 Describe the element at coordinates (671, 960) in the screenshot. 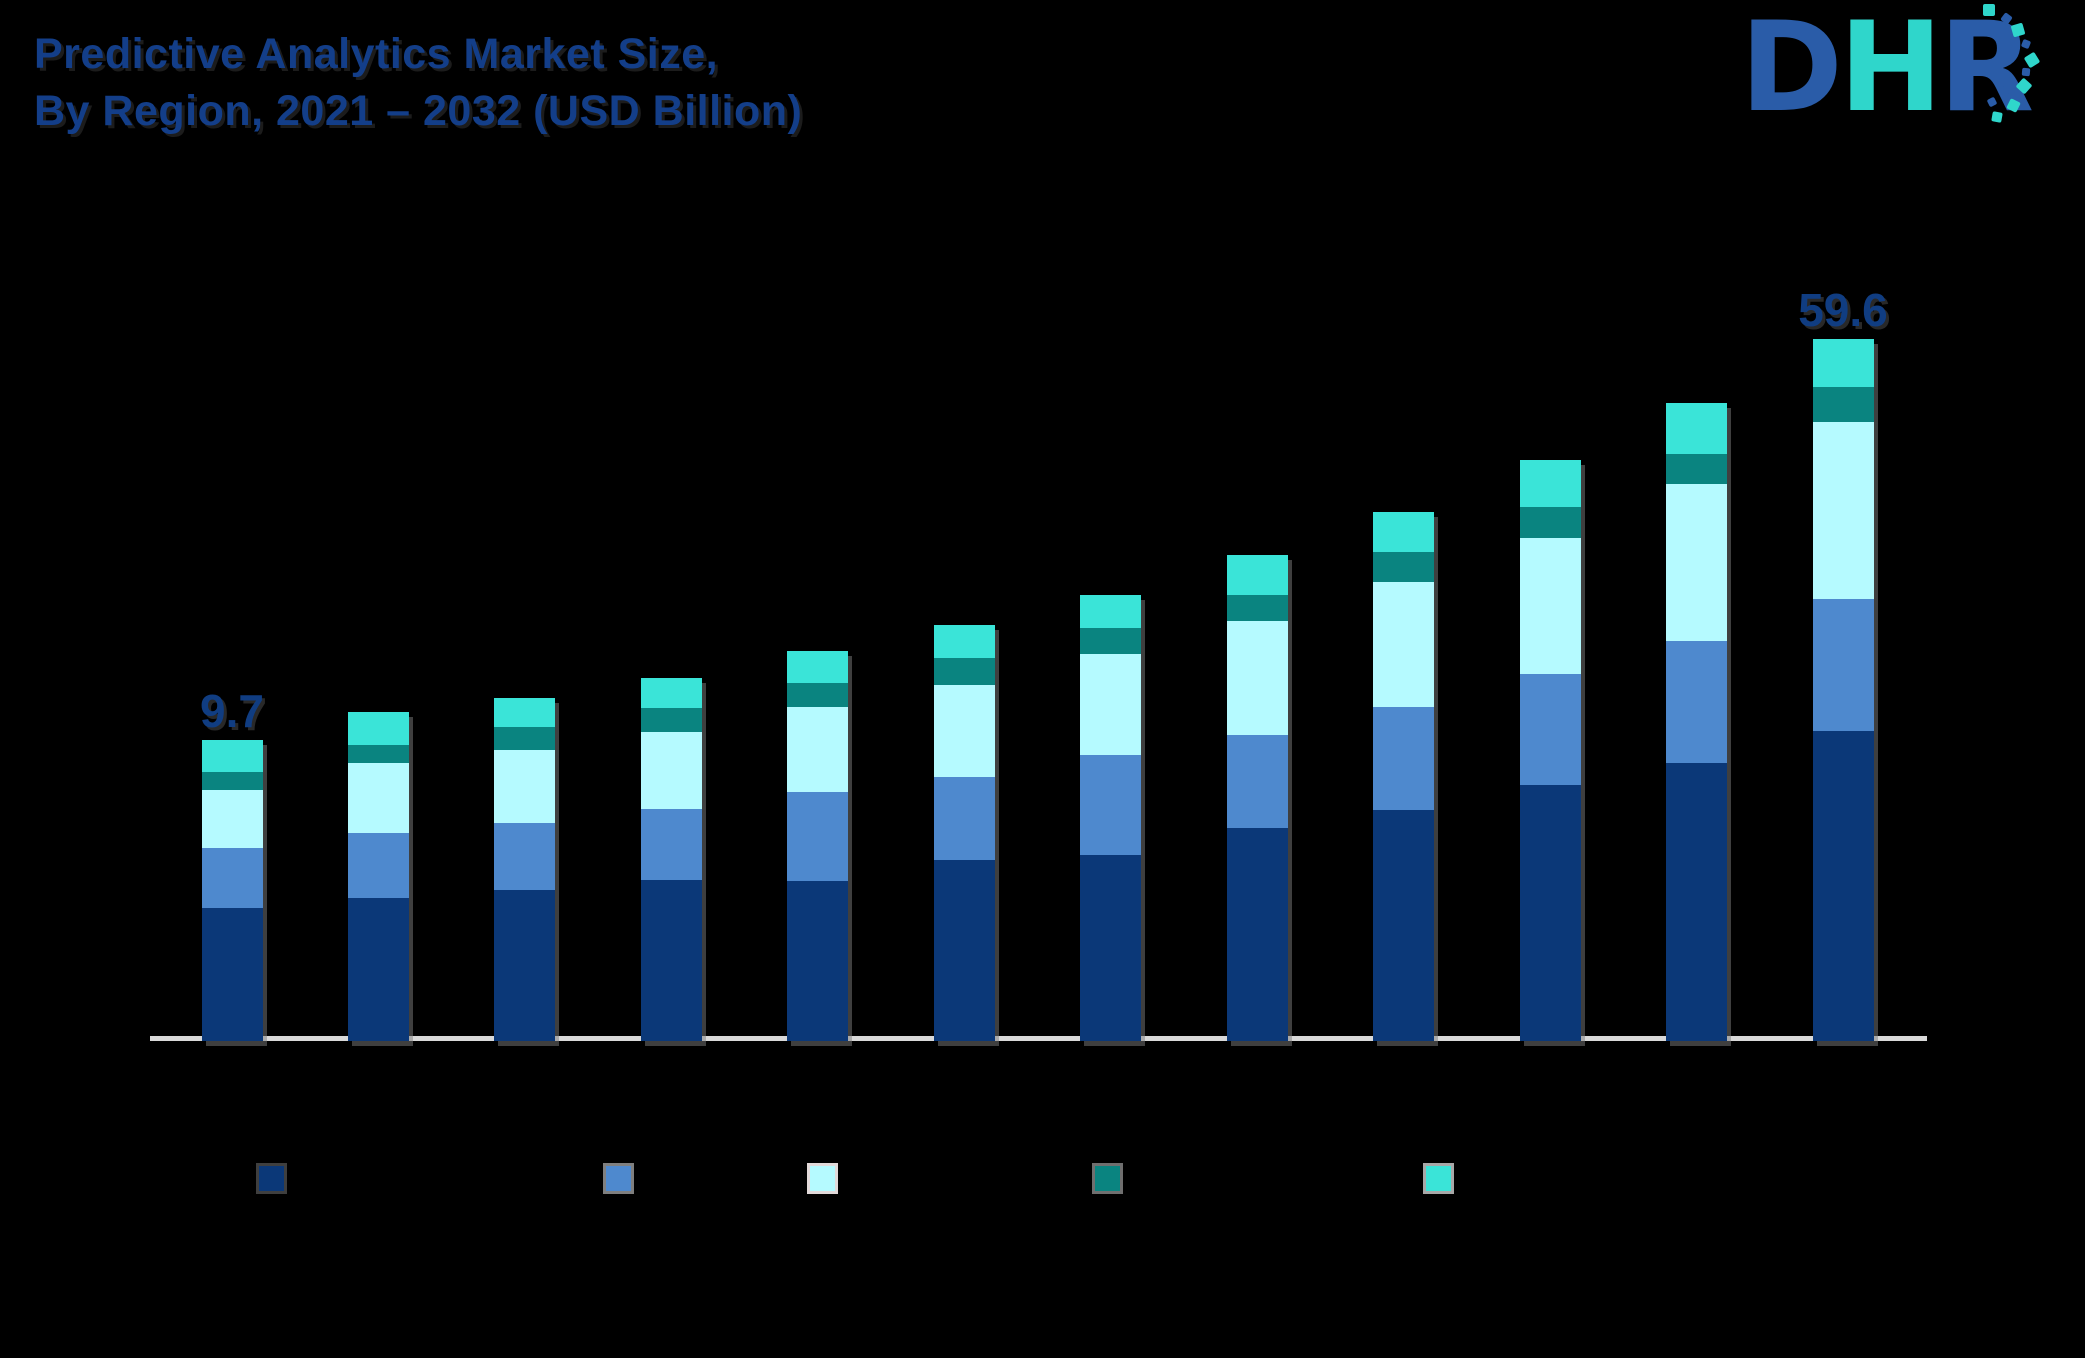

I see `segment-region-1-navy-2024` at that location.